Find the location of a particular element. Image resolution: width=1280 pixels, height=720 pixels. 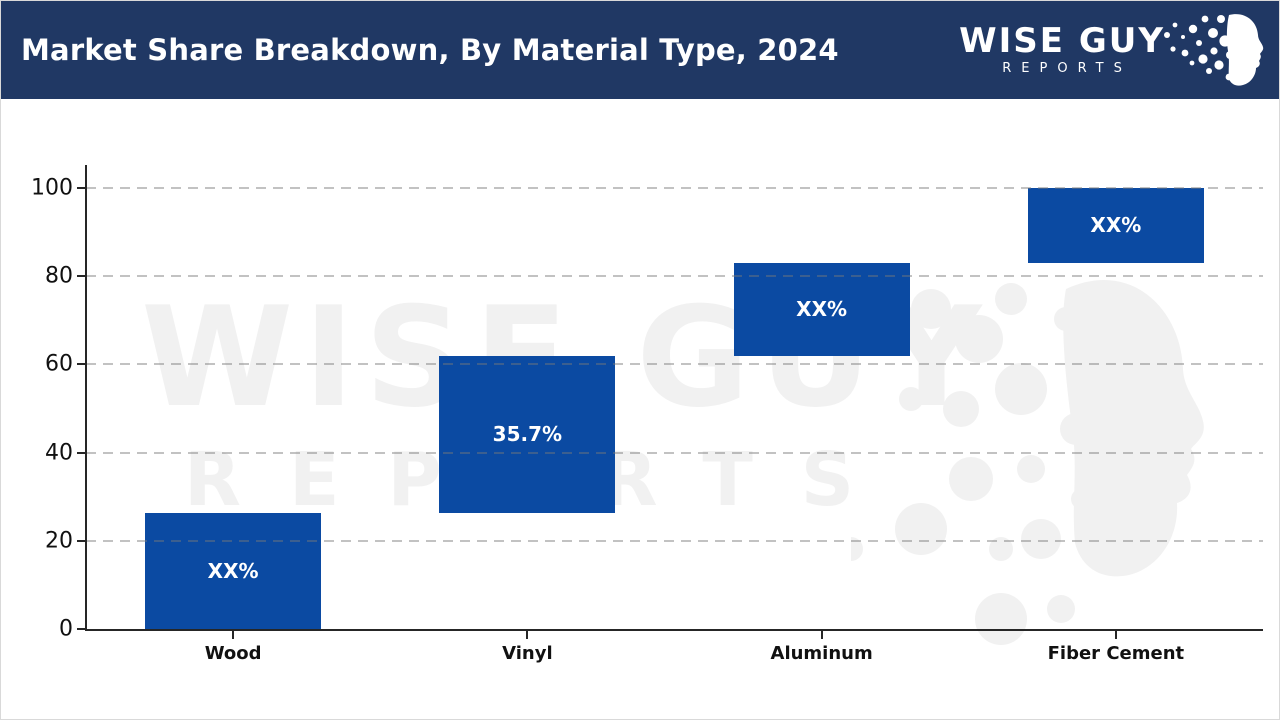

bar-vinyl: 35.7% is located at coordinates (527, 434).